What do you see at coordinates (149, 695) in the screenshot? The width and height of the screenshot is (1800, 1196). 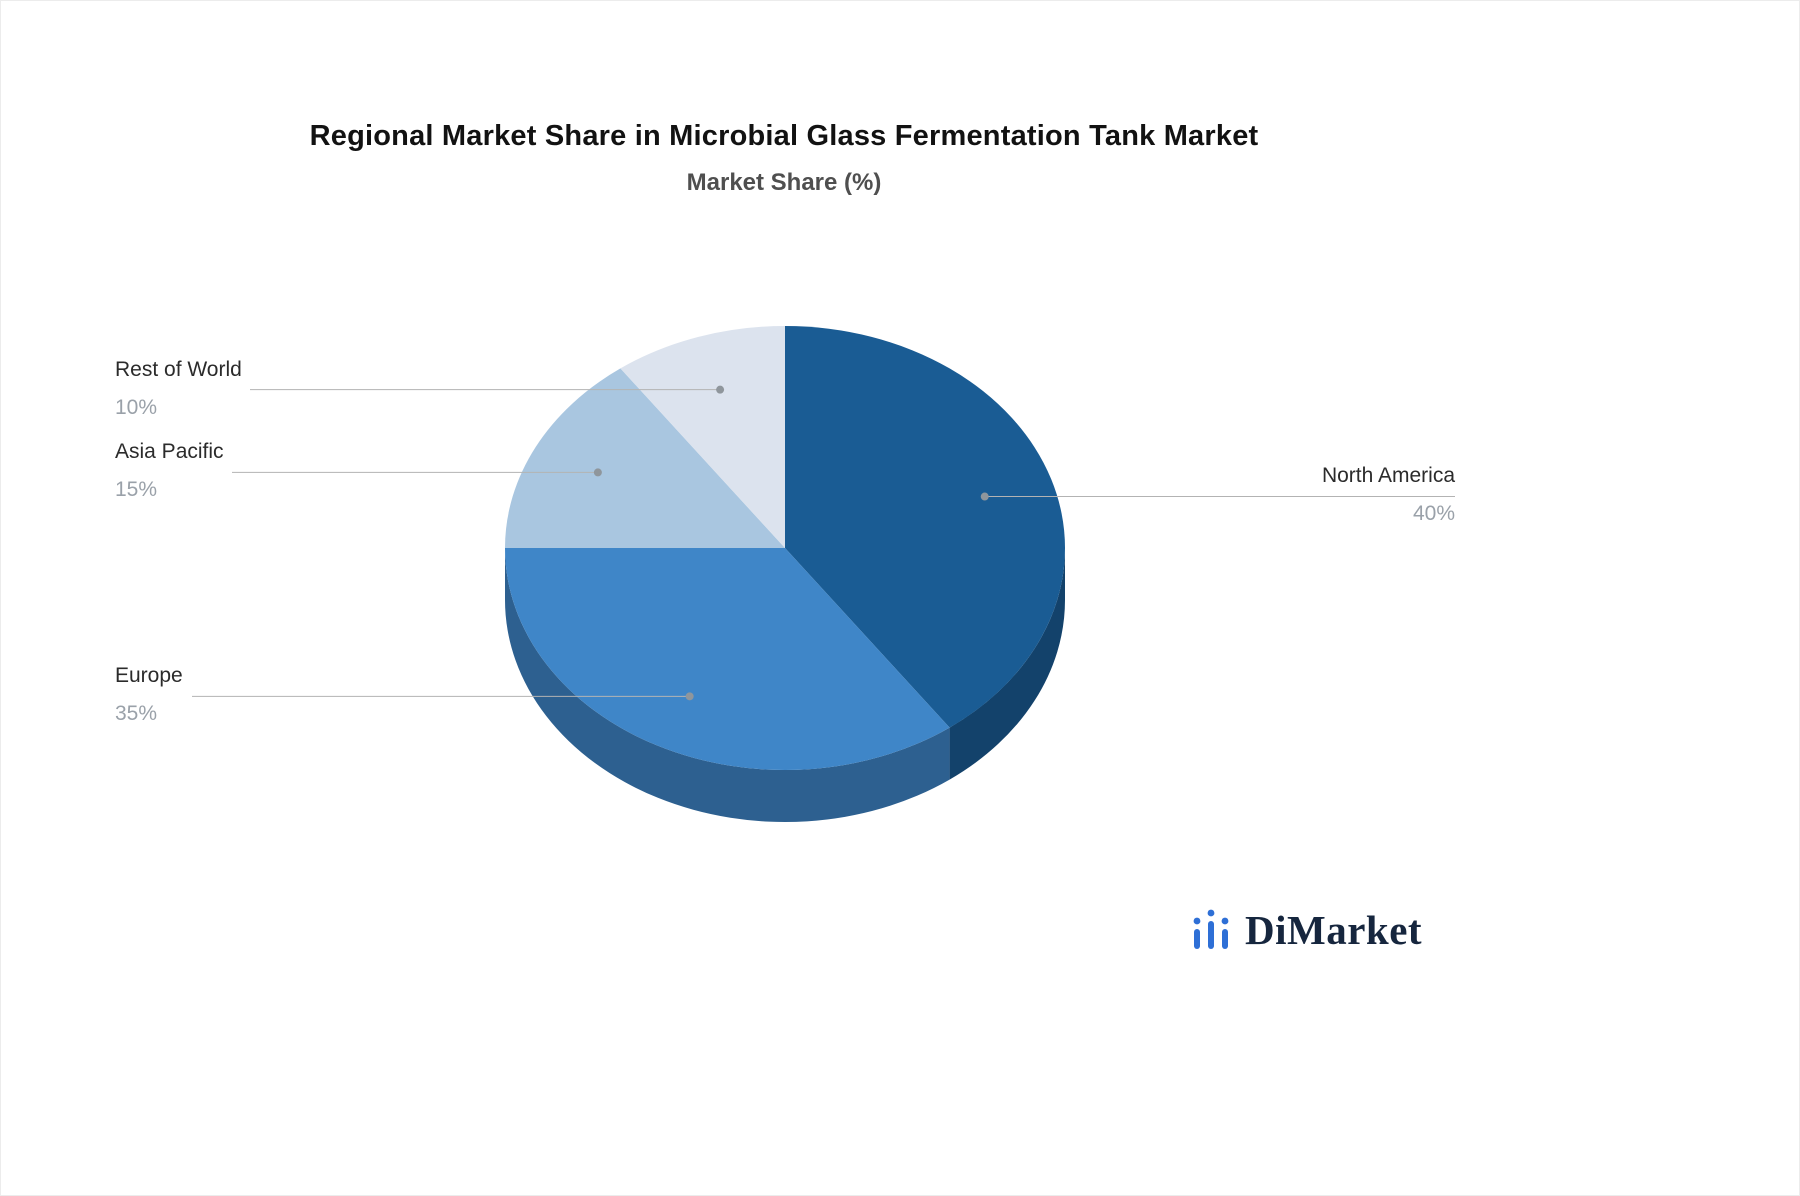 I see `callout-europe: Europe 35%` at bounding box center [149, 695].